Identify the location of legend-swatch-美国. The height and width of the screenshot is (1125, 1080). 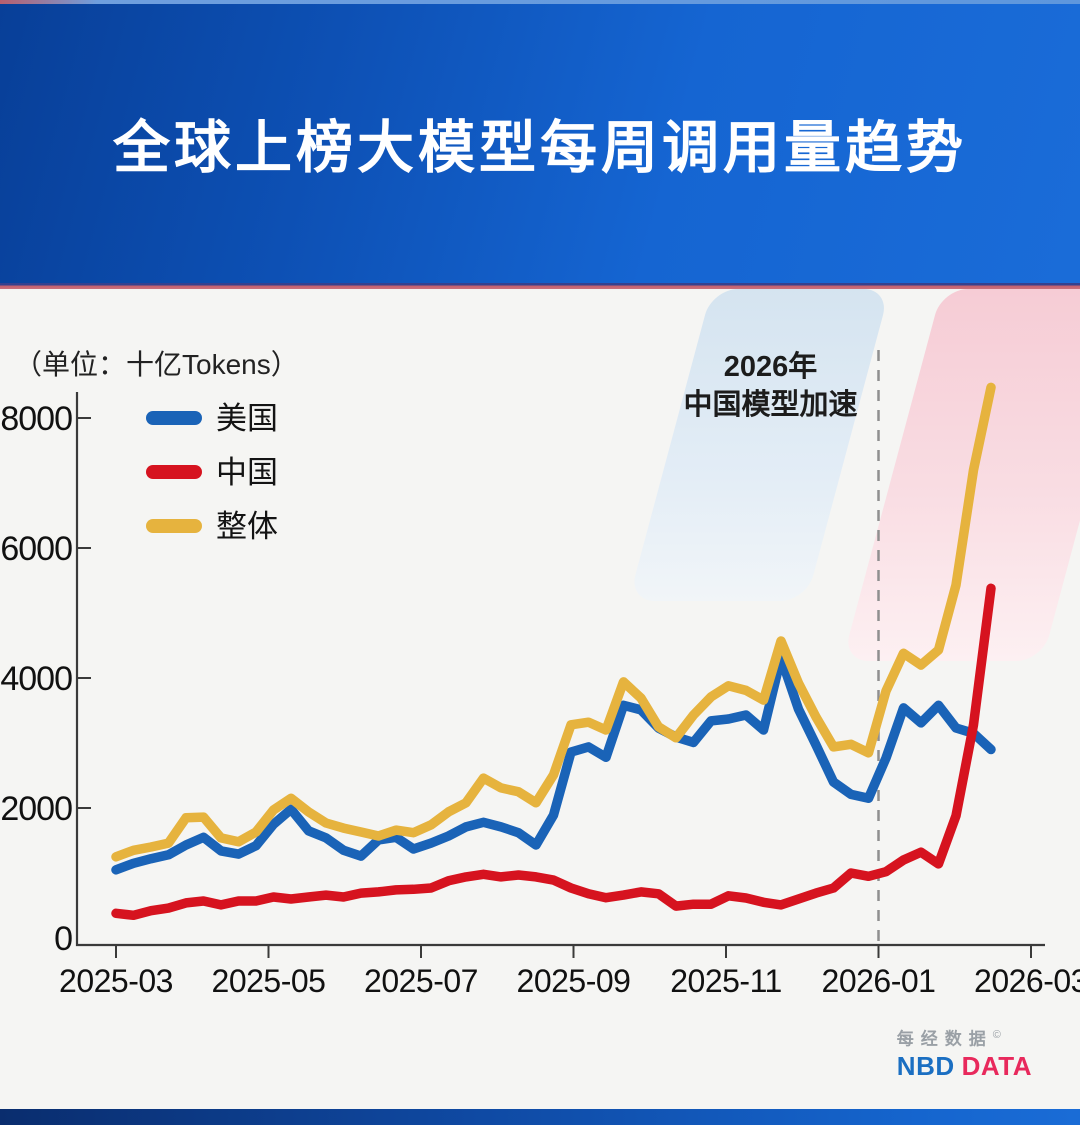
(174, 418).